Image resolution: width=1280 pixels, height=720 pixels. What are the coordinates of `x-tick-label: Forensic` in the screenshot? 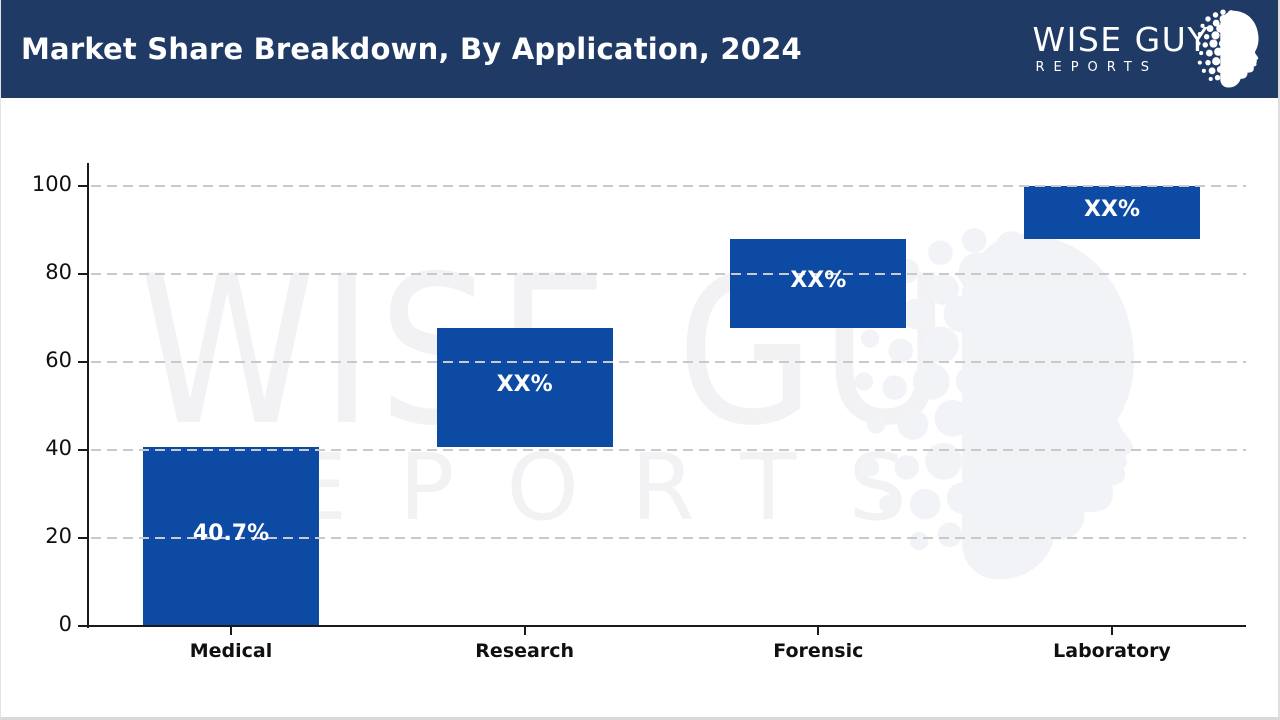 It's located at (818, 650).